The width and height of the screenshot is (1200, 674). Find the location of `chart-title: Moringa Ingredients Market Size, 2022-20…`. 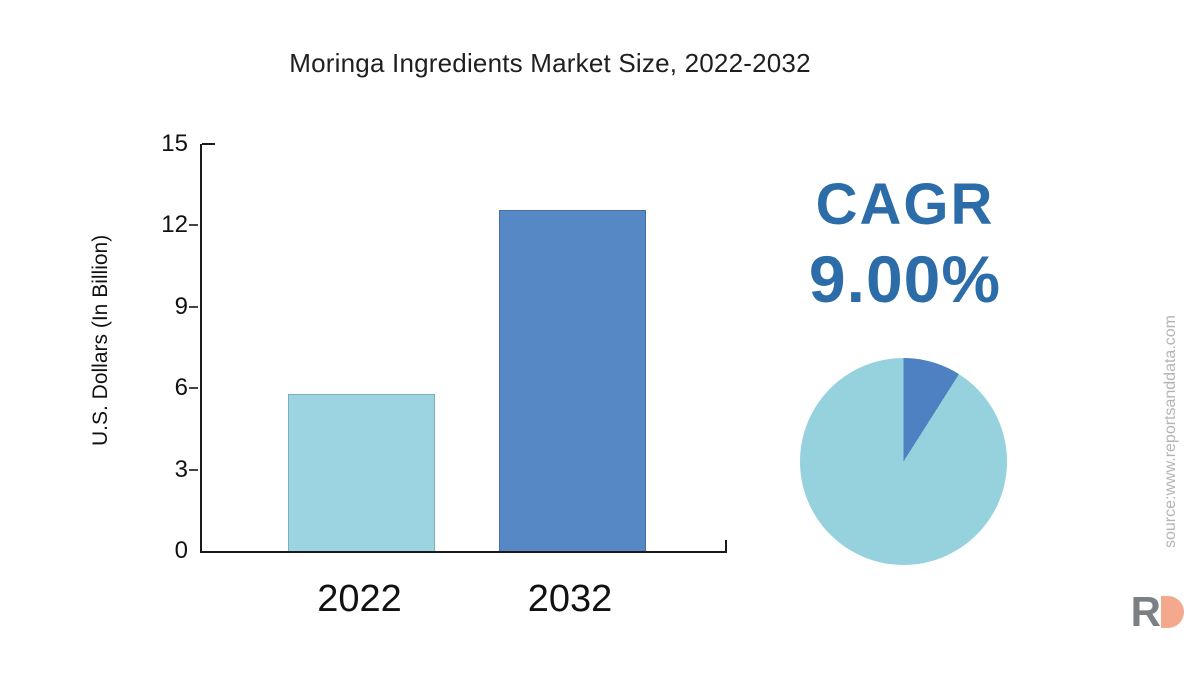

chart-title: Moringa Ingredients Market Size, 2022-20… is located at coordinates (550, 63).